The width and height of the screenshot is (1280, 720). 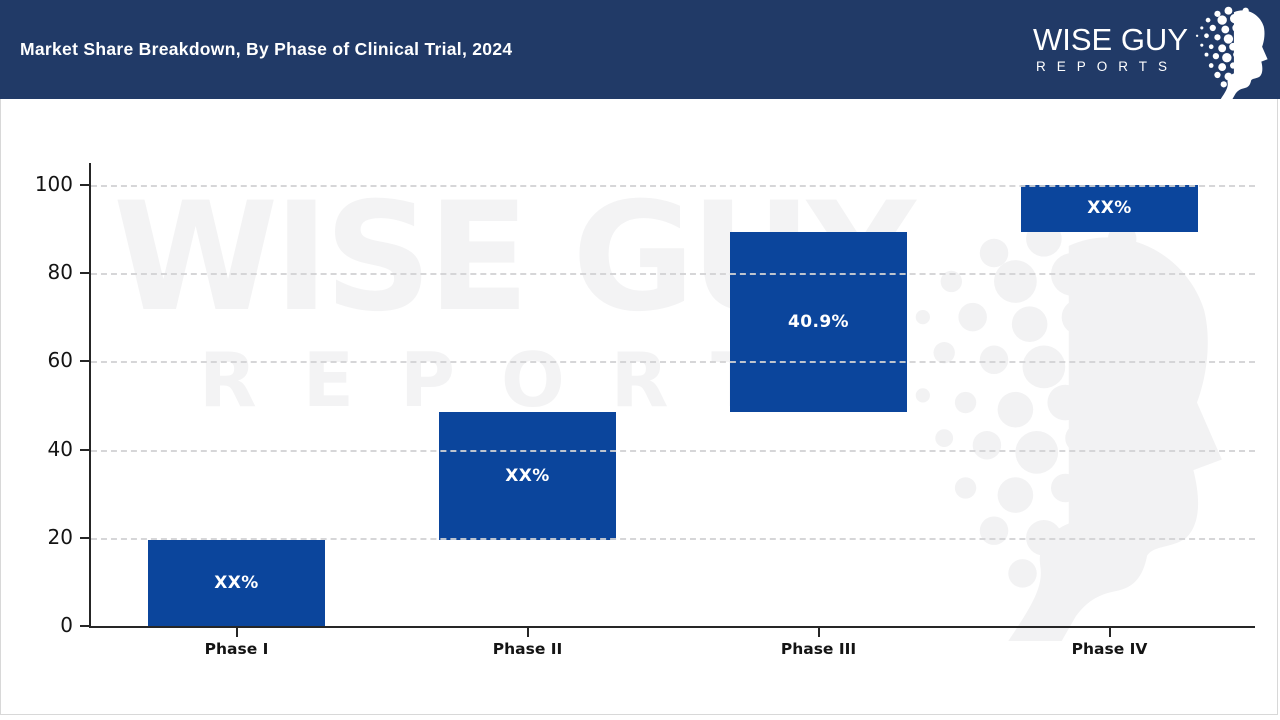 What do you see at coordinates (1110, 39) in the screenshot?
I see `logo-wordmark: WISE GUY` at bounding box center [1110, 39].